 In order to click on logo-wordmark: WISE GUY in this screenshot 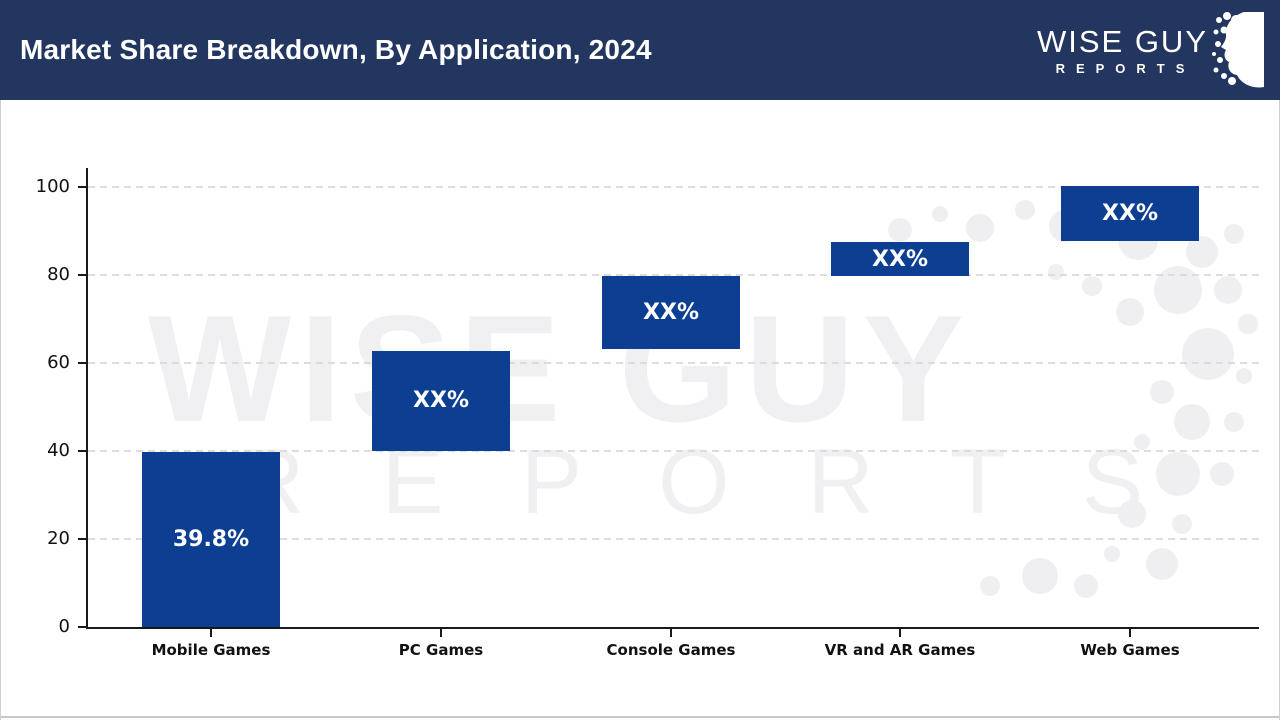, I will do `click(1122, 41)`.